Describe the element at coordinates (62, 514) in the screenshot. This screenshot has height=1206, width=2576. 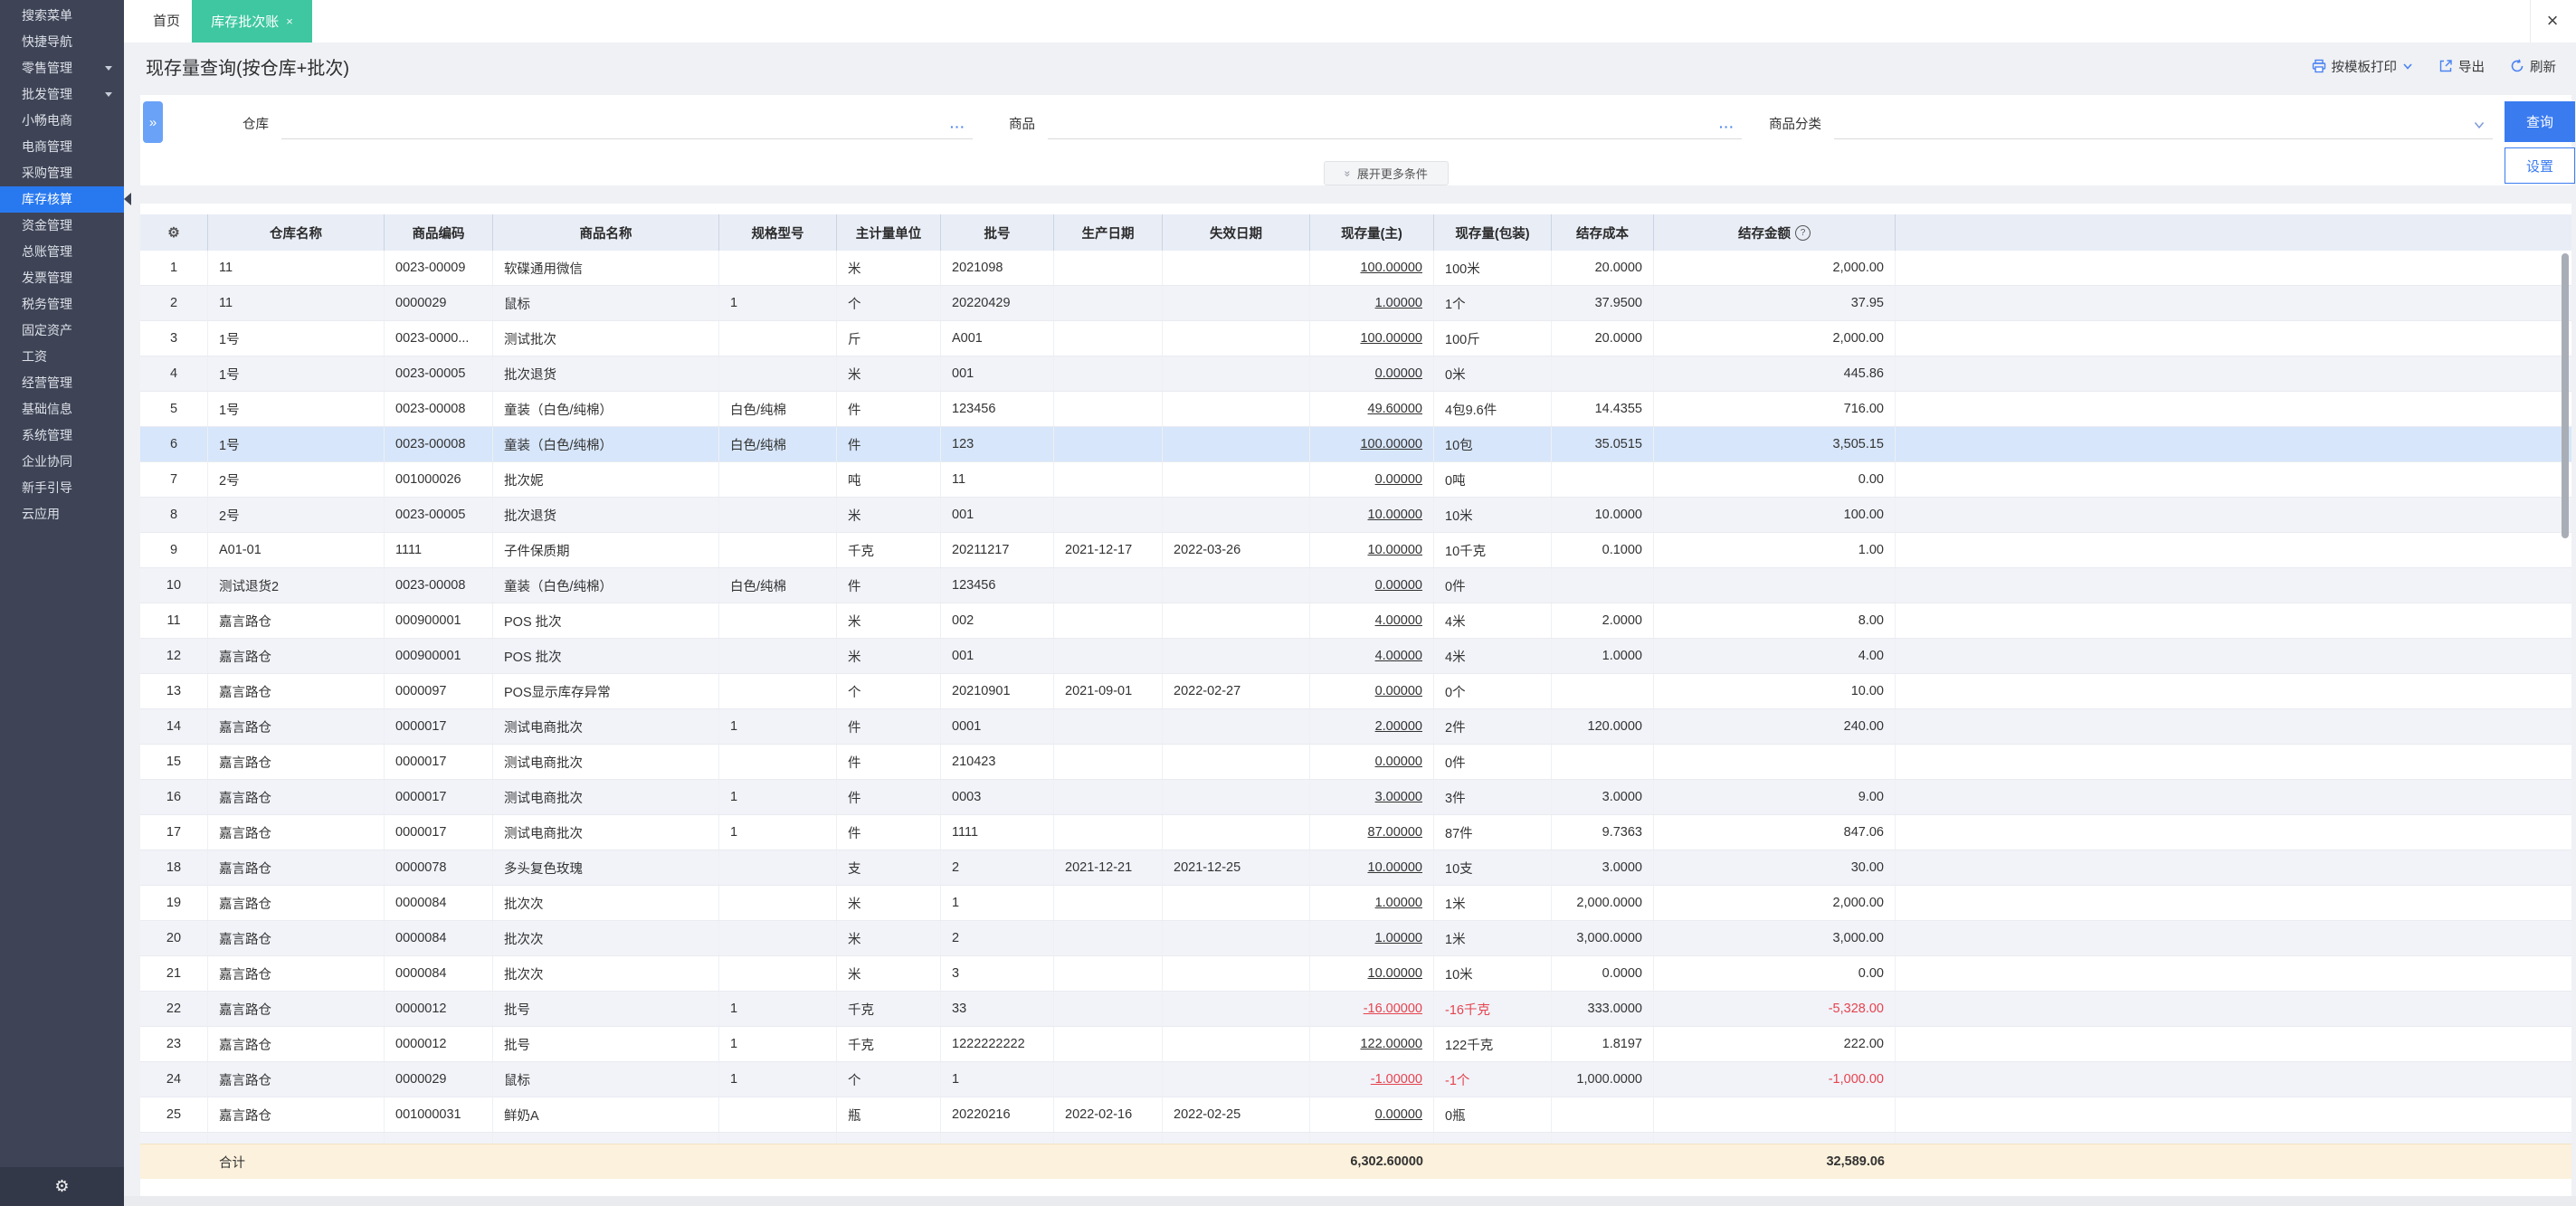
I see `sidebar-item-19: 云应用` at that location.